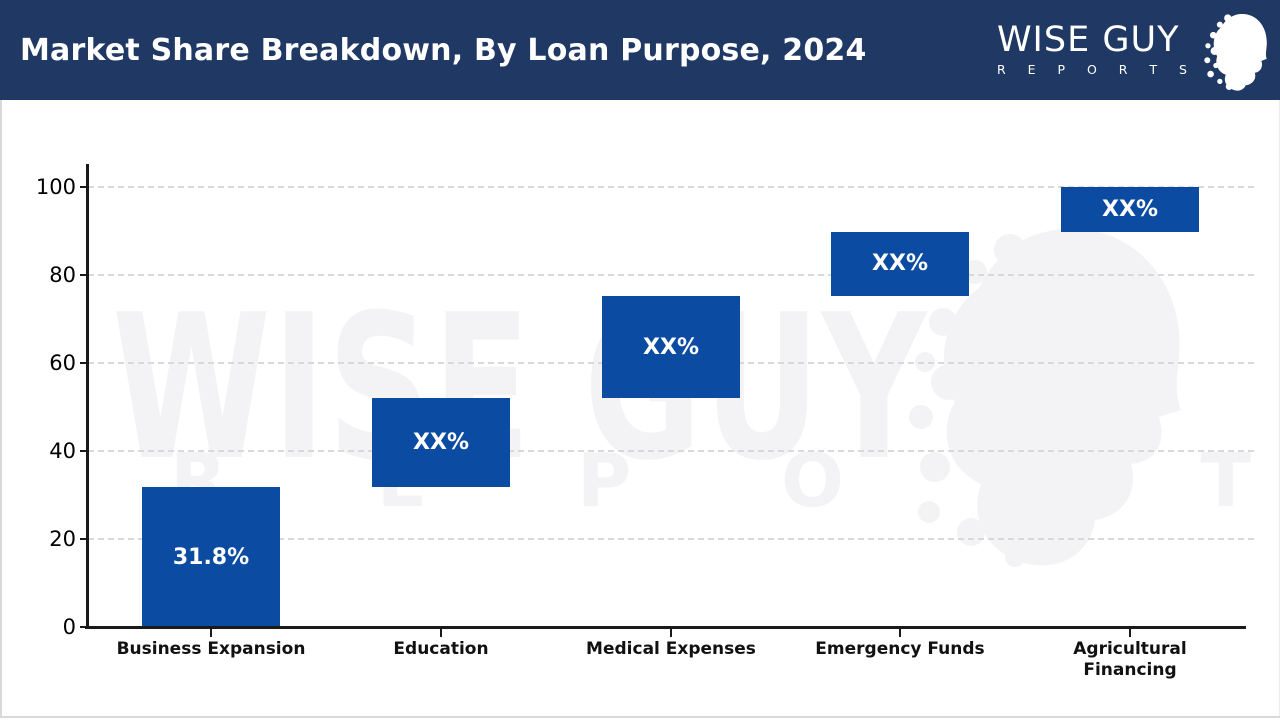  Describe the element at coordinates (1130, 659) in the screenshot. I see `x-category-label-4: Agricultural Financing` at that location.